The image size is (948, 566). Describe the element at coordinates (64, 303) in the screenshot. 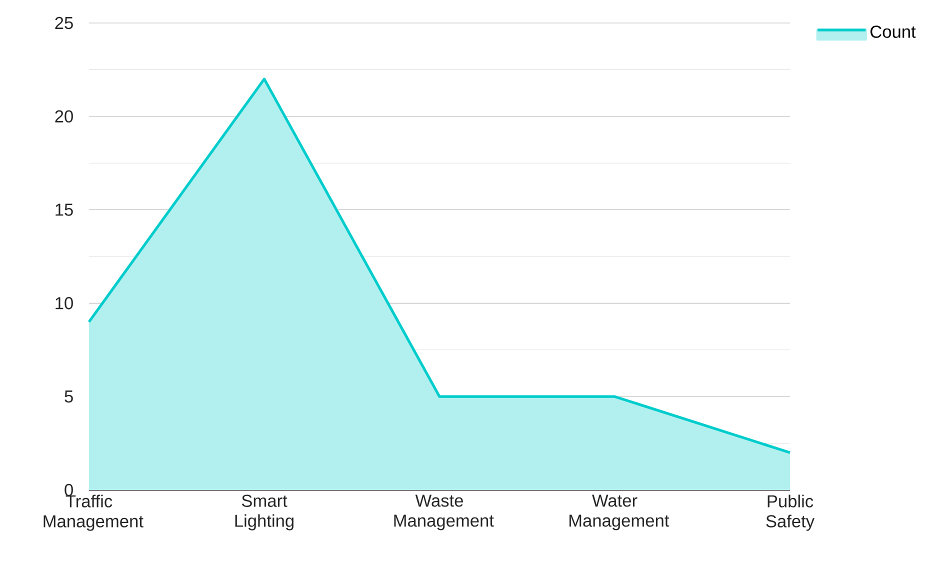

I see `y-tick-label: 10` at that location.